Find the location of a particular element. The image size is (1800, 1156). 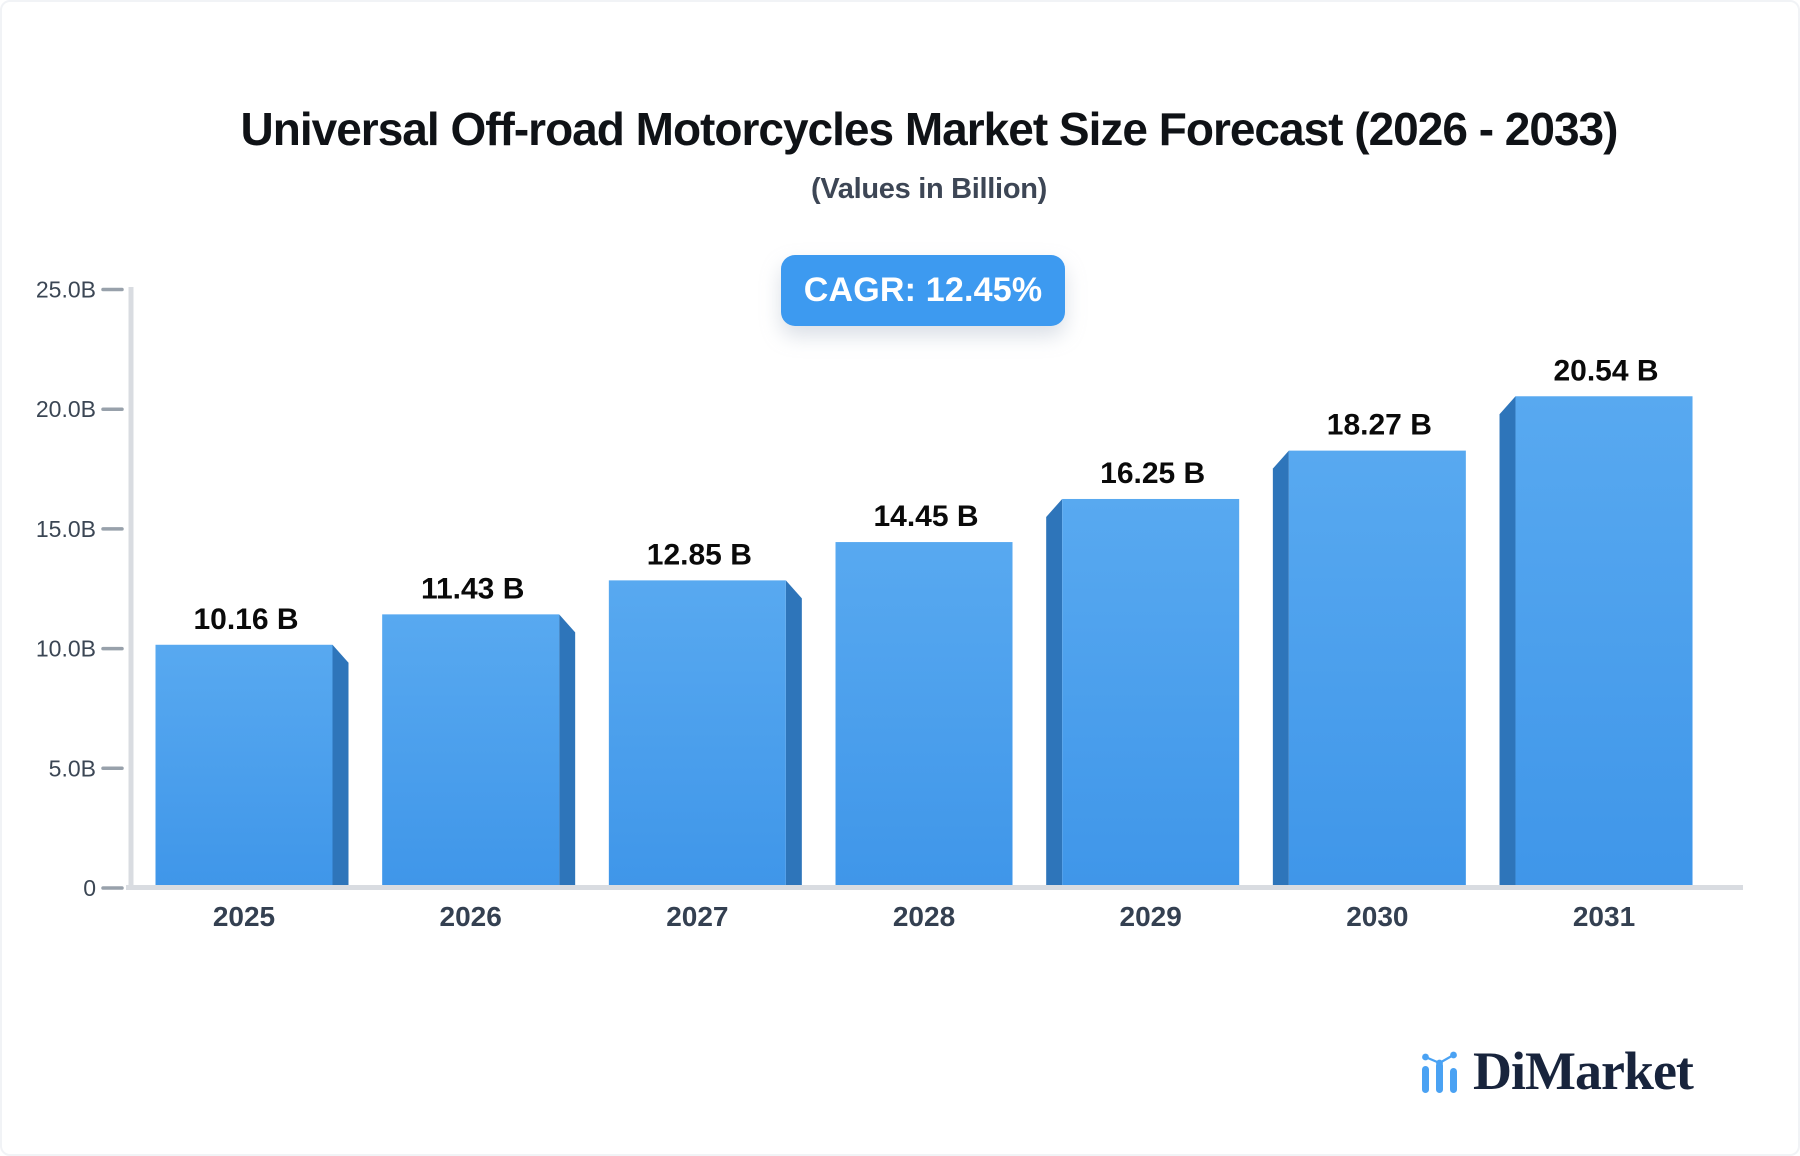

bar-value-label: 11.43 B is located at coordinates (472, 588).